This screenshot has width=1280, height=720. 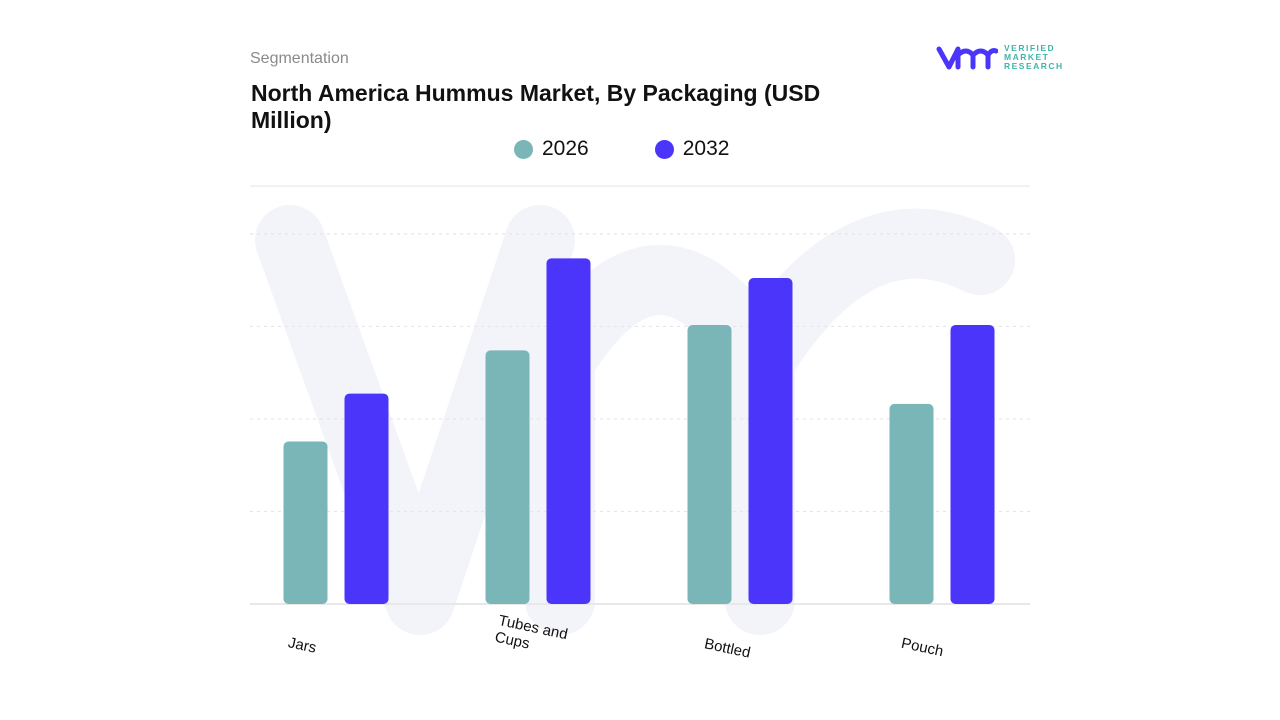 I want to click on vmr-logo-icon, so click(x=967, y=57).